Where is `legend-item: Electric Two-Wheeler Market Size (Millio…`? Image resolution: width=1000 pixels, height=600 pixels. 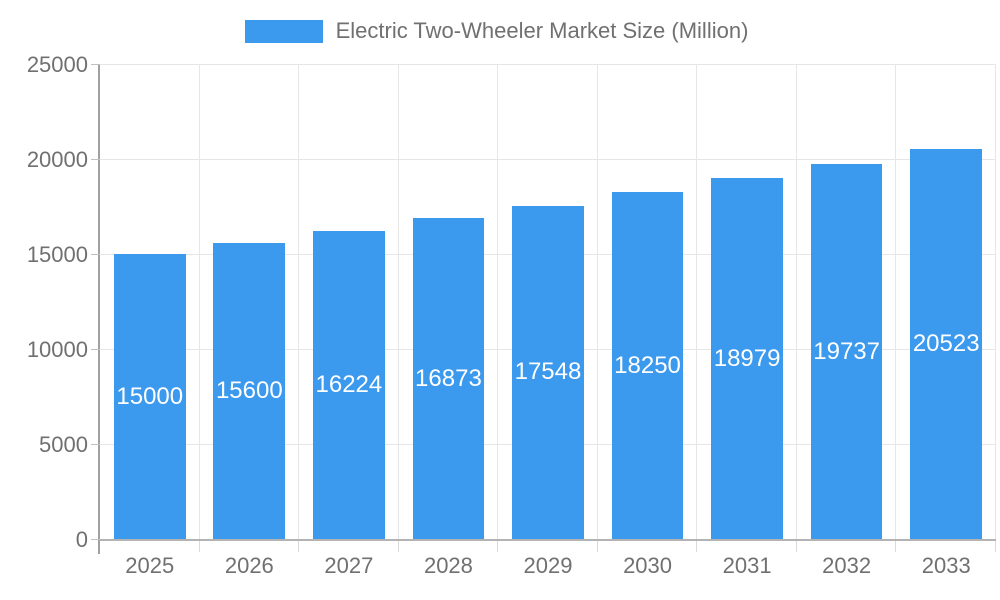 legend-item: Electric Two-Wheeler Market Size (Millio… is located at coordinates (496, 31).